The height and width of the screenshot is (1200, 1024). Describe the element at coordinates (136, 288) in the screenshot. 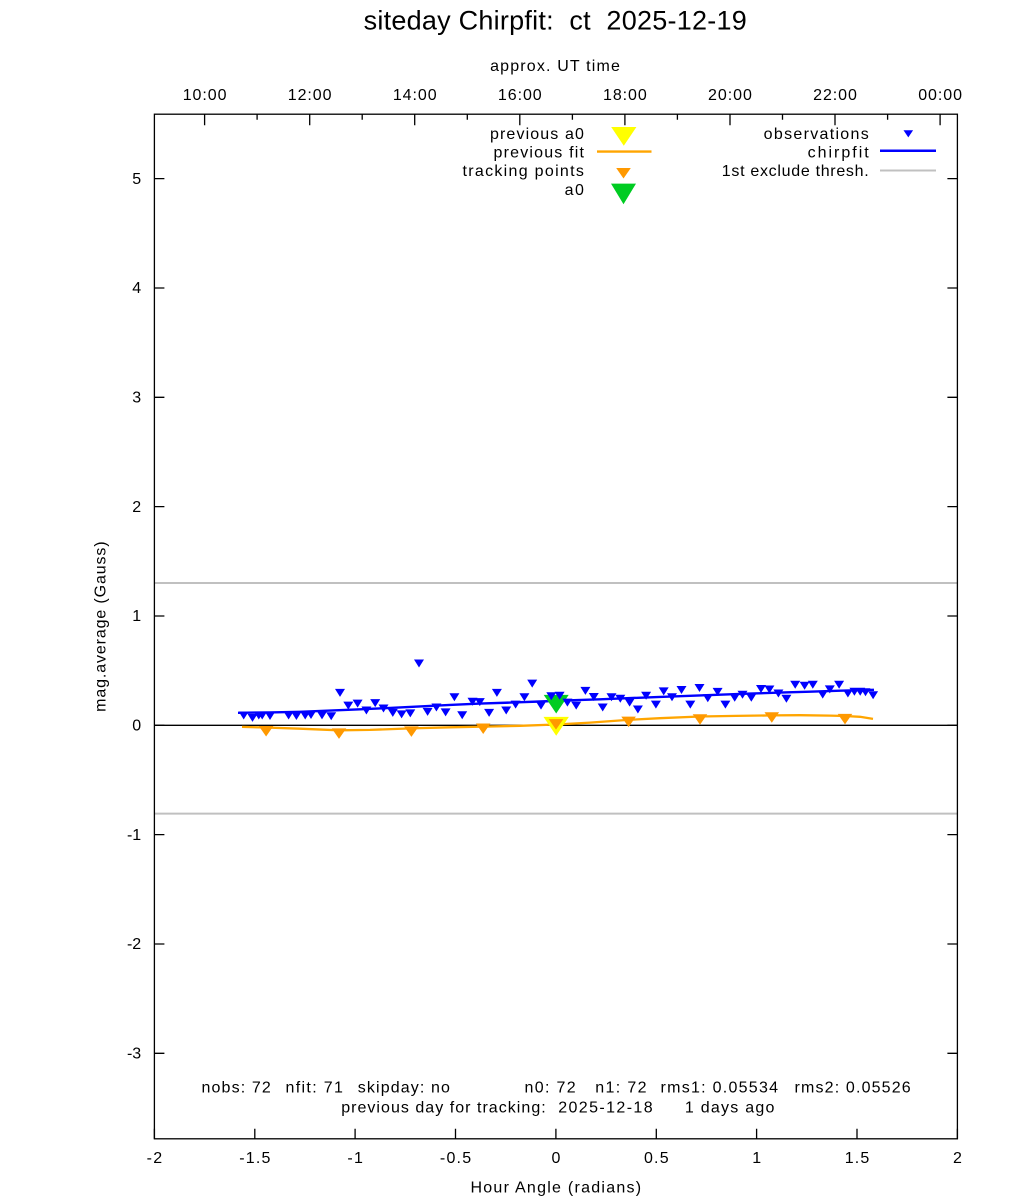

I see `svg-text: 4` at that location.